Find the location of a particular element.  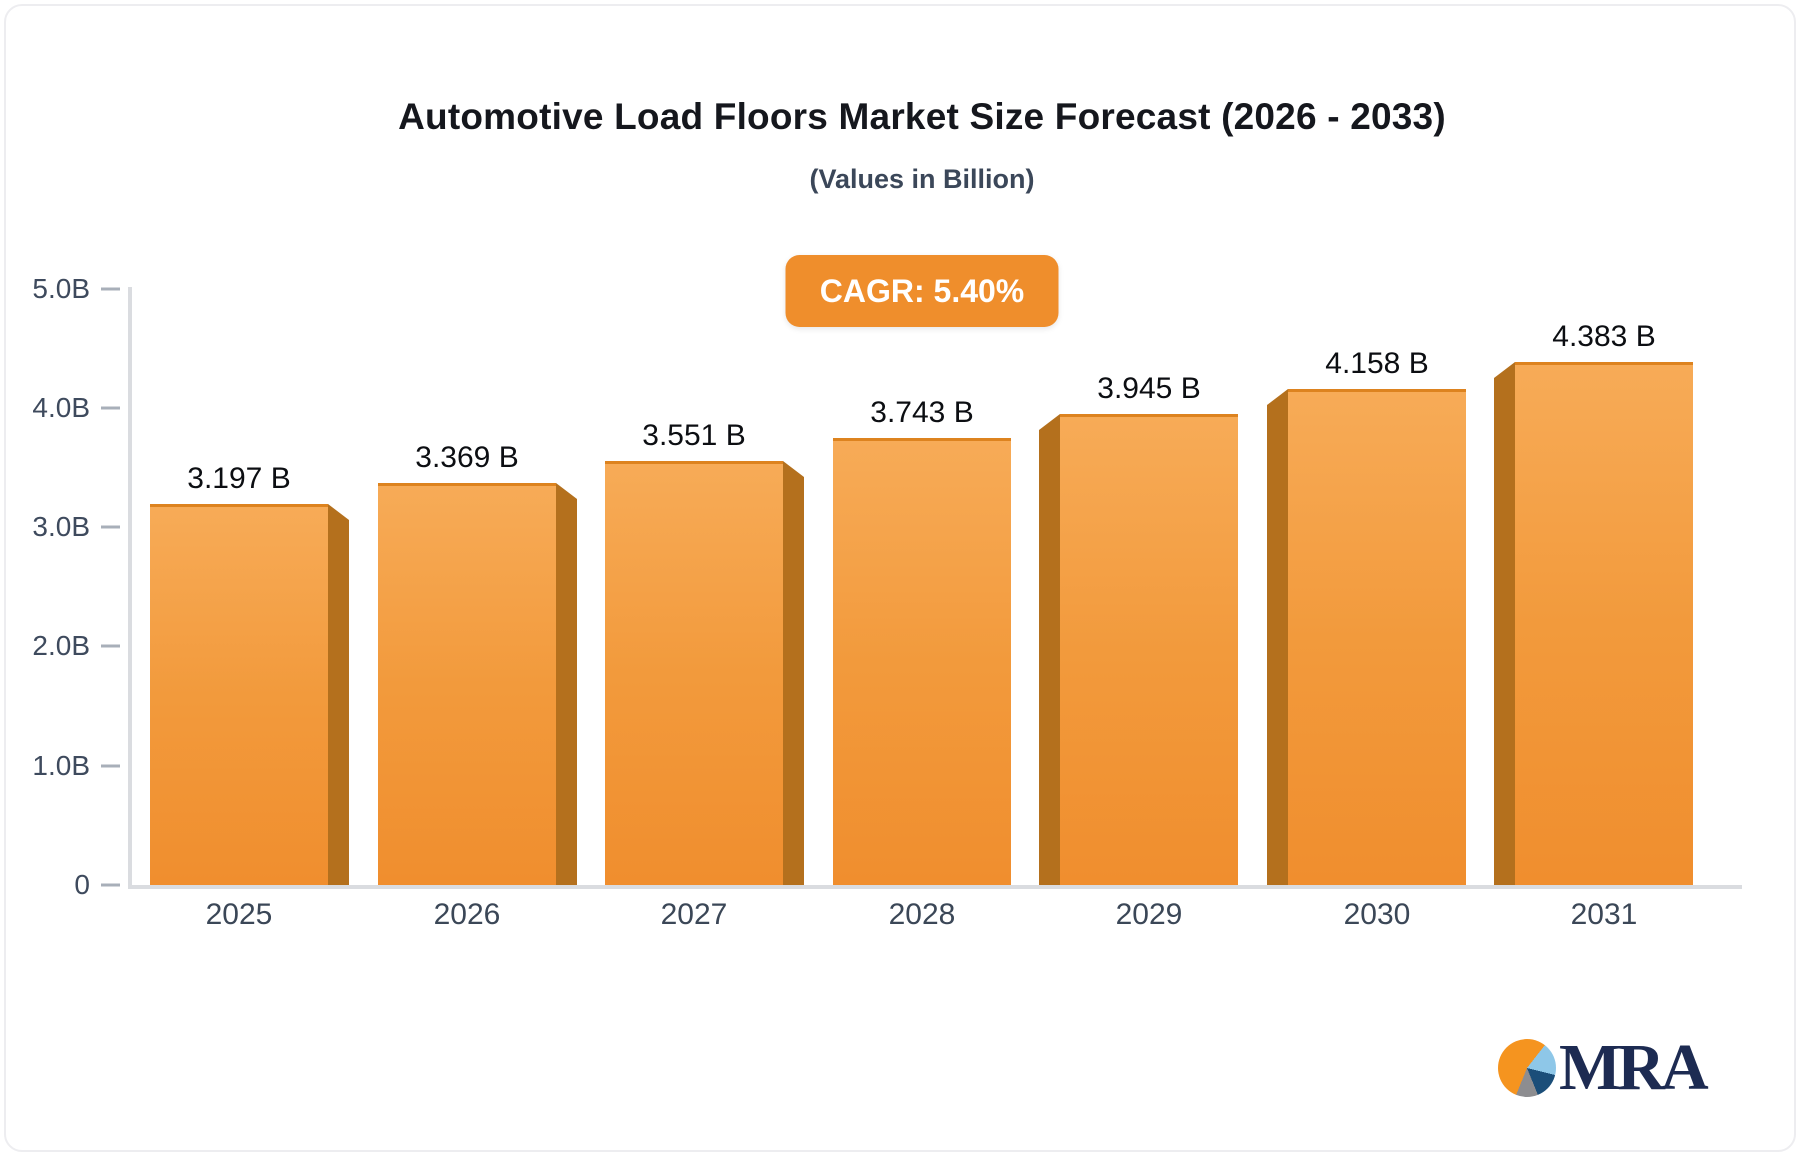

y-axis-tick-label: 3.0B is located at coordinates (61, 526).